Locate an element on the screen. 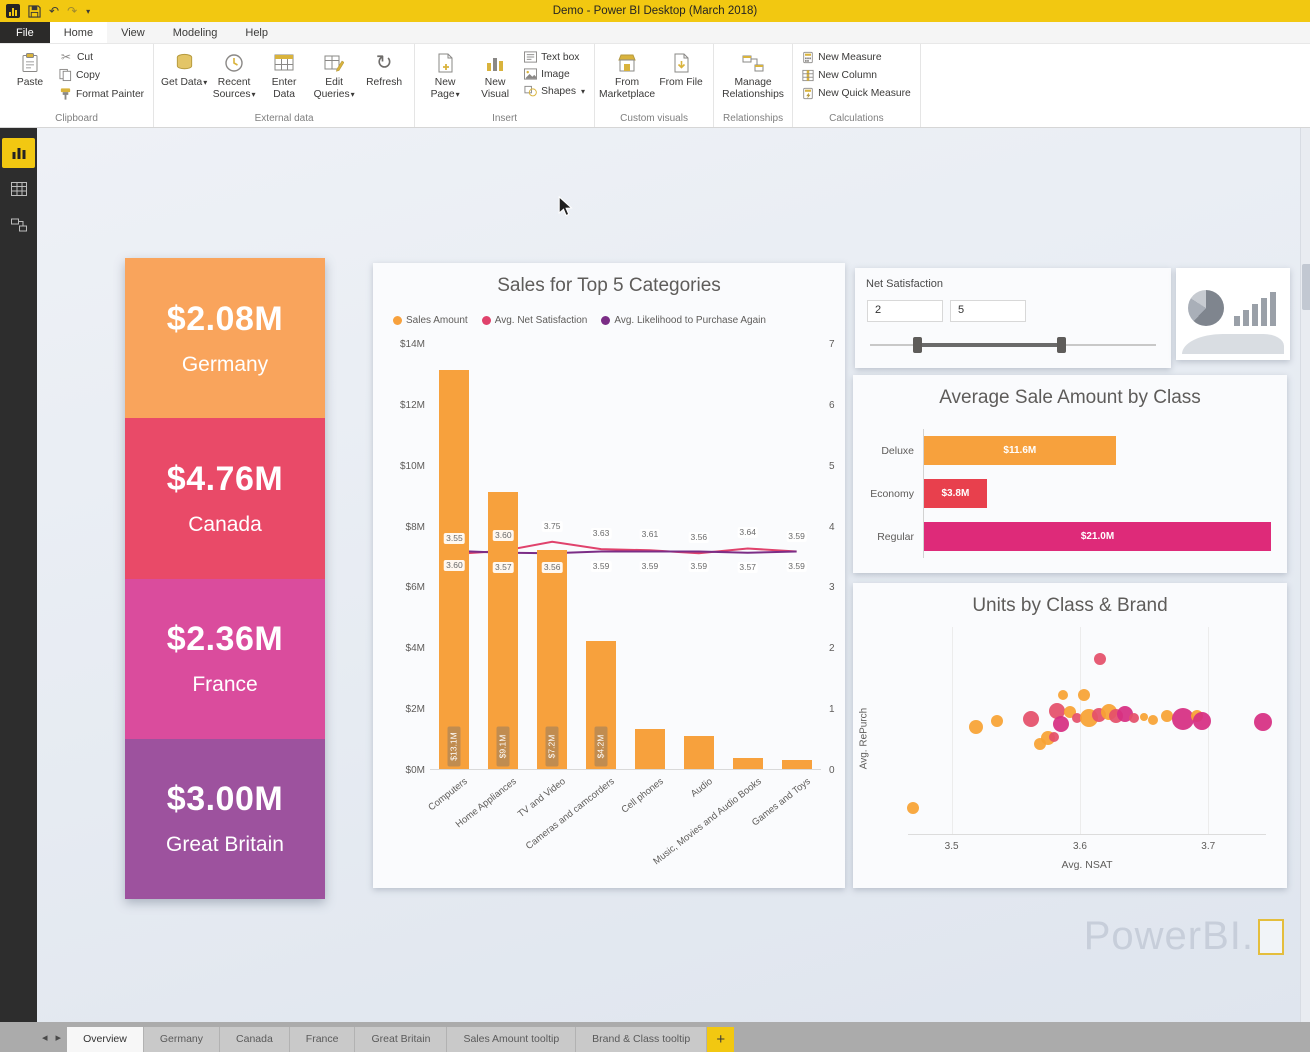 The image size is (1310, 1052). net-satisfaction-slicer: Net Satisfaction 2 5 is located at coordinates (1013, 318).